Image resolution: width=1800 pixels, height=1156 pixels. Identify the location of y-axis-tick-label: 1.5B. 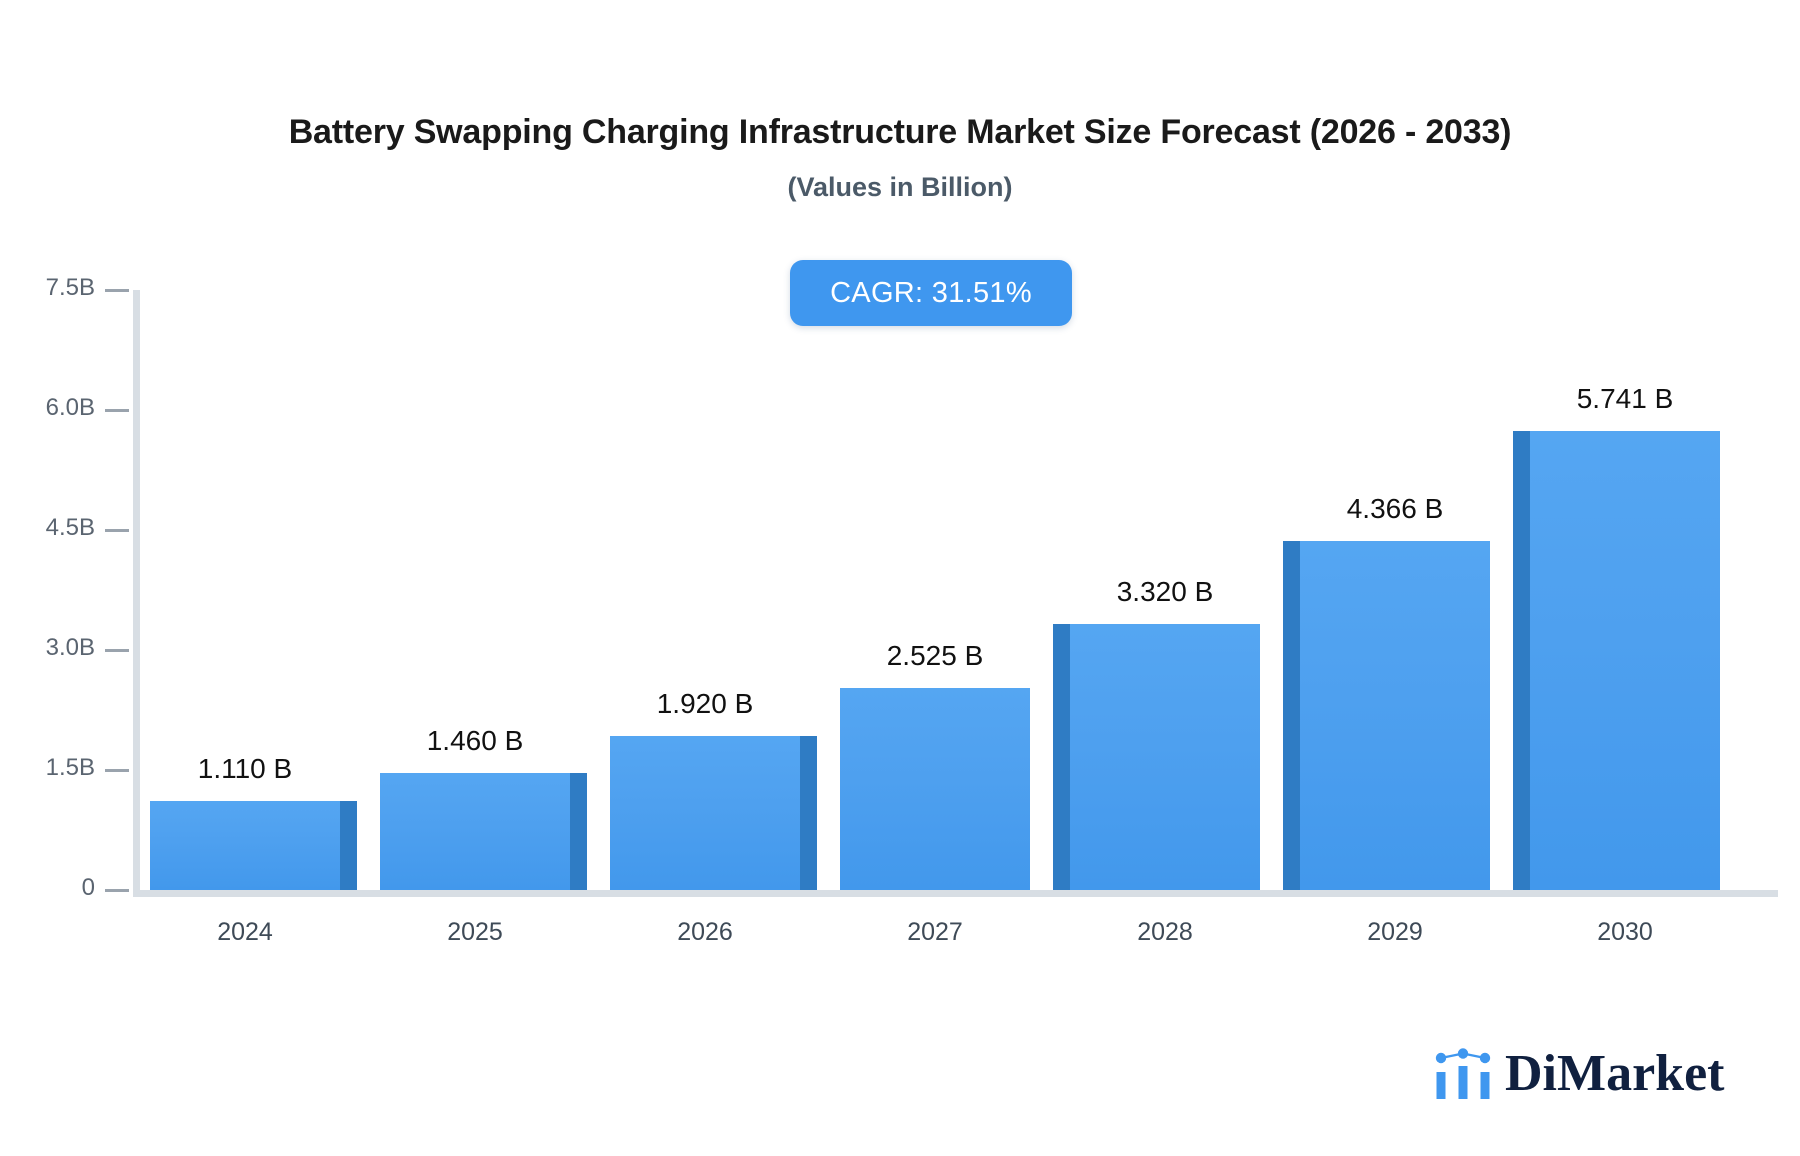
(70, 767).